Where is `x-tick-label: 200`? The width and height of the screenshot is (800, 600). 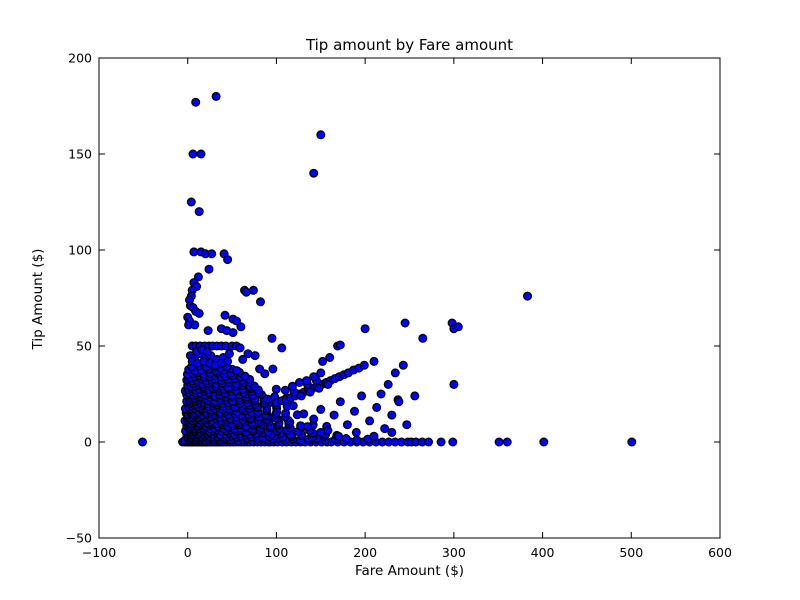
x-tick-label: 200 is located at coordinates (365, 552).